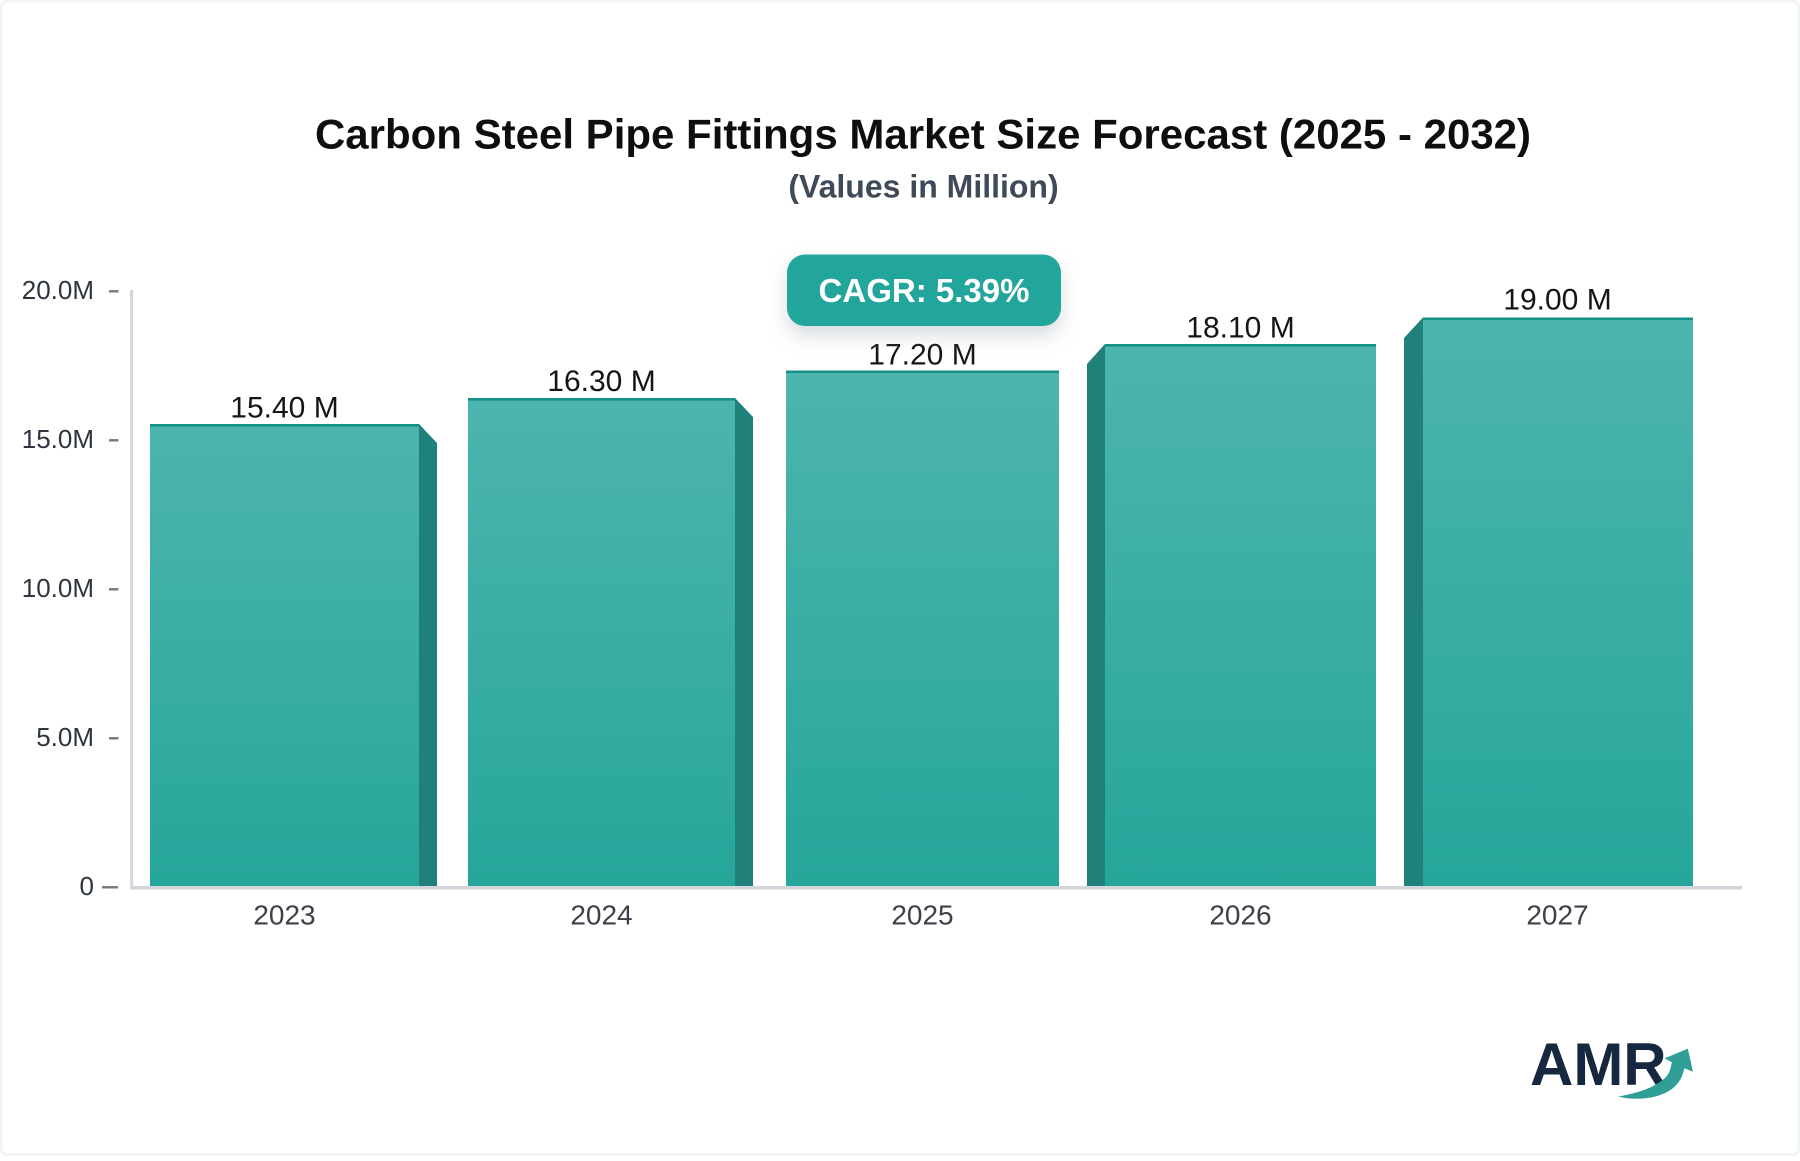  I want to click on svg-text: 16.30 M, so click(601, 381).